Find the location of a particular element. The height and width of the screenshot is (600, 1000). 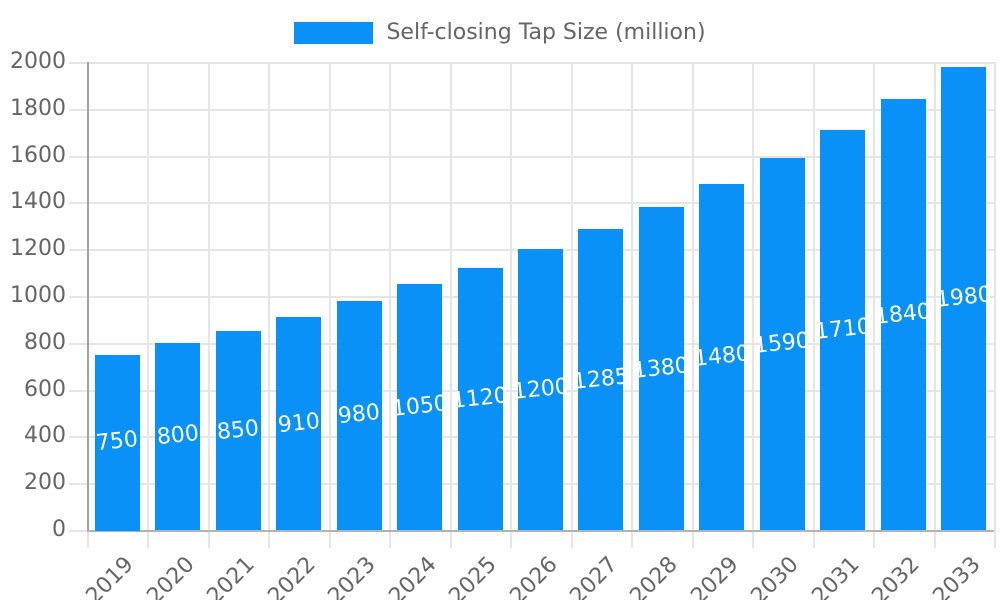

y-tick-label: 600 is located at coordinates (45, 389).